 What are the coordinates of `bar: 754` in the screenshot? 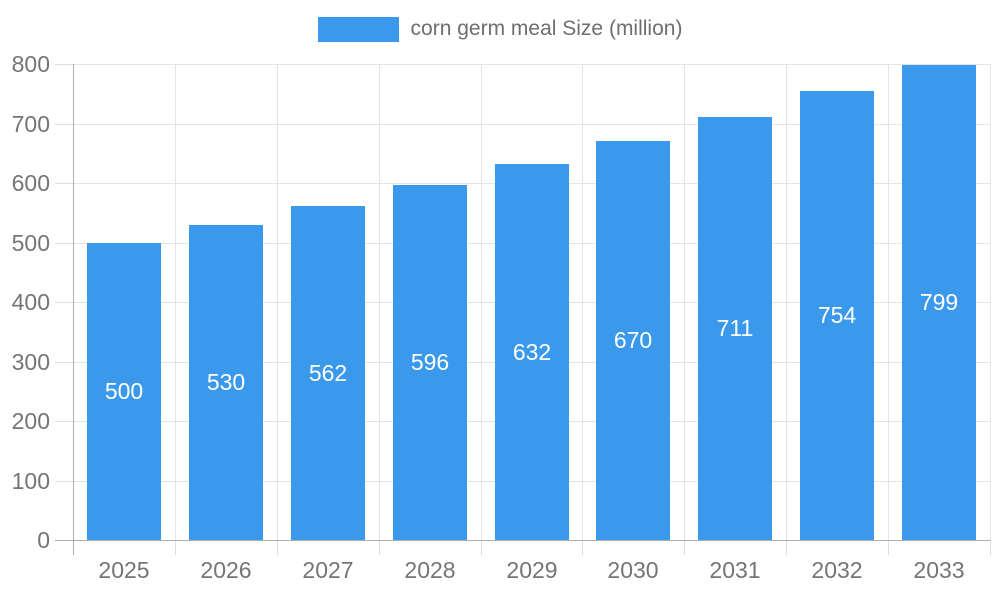 It's located at (837, 315).